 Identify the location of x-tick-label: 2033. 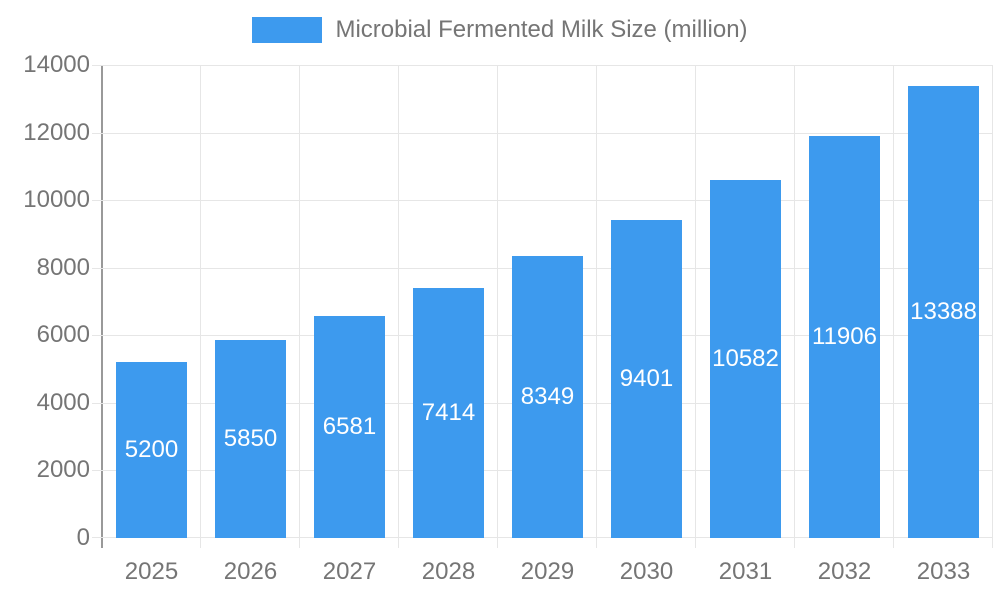
(943, 571).